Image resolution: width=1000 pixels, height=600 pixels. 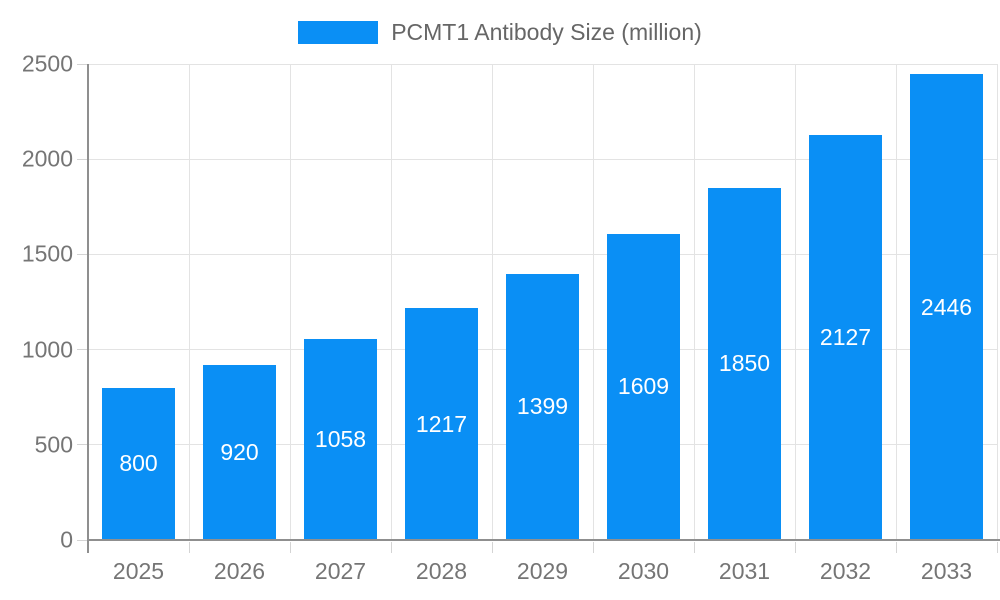 I want to click on bar-2027: 1058, so click(x=340, y=439).